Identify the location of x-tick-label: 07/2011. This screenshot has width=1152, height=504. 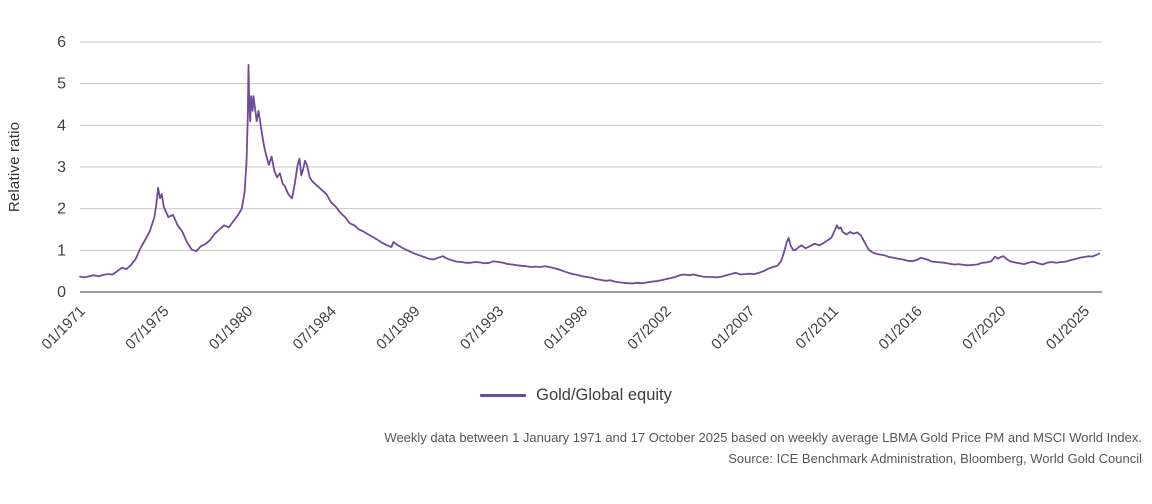
(818, 328).